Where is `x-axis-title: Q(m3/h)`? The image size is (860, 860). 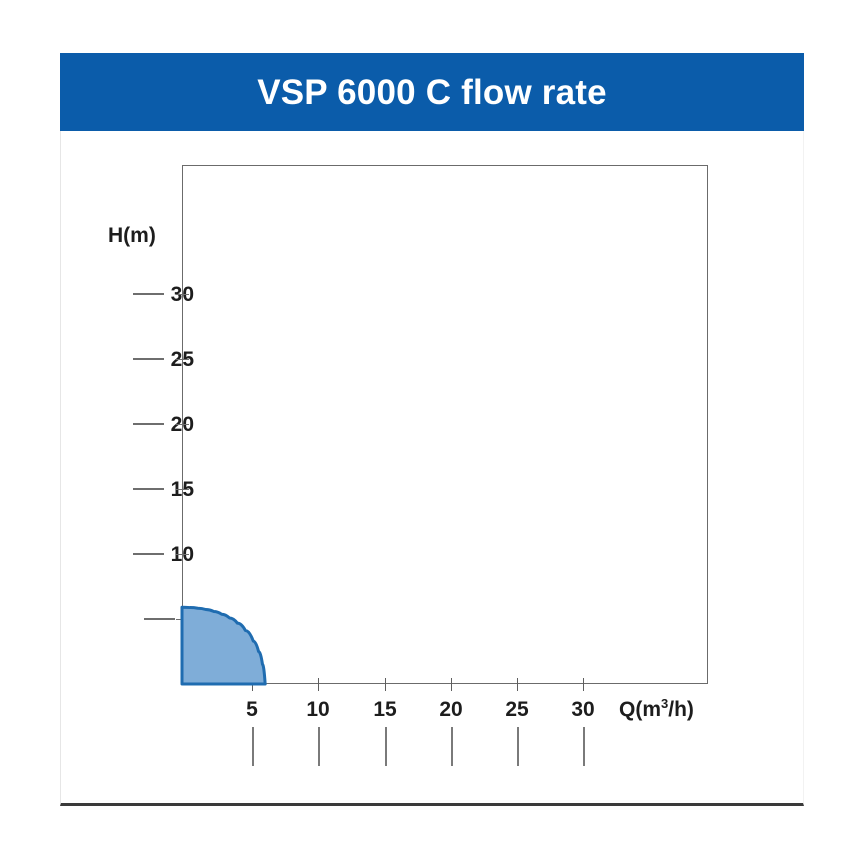
x-axis-title: Q(m3/h) is located at coordinates (656, 709).